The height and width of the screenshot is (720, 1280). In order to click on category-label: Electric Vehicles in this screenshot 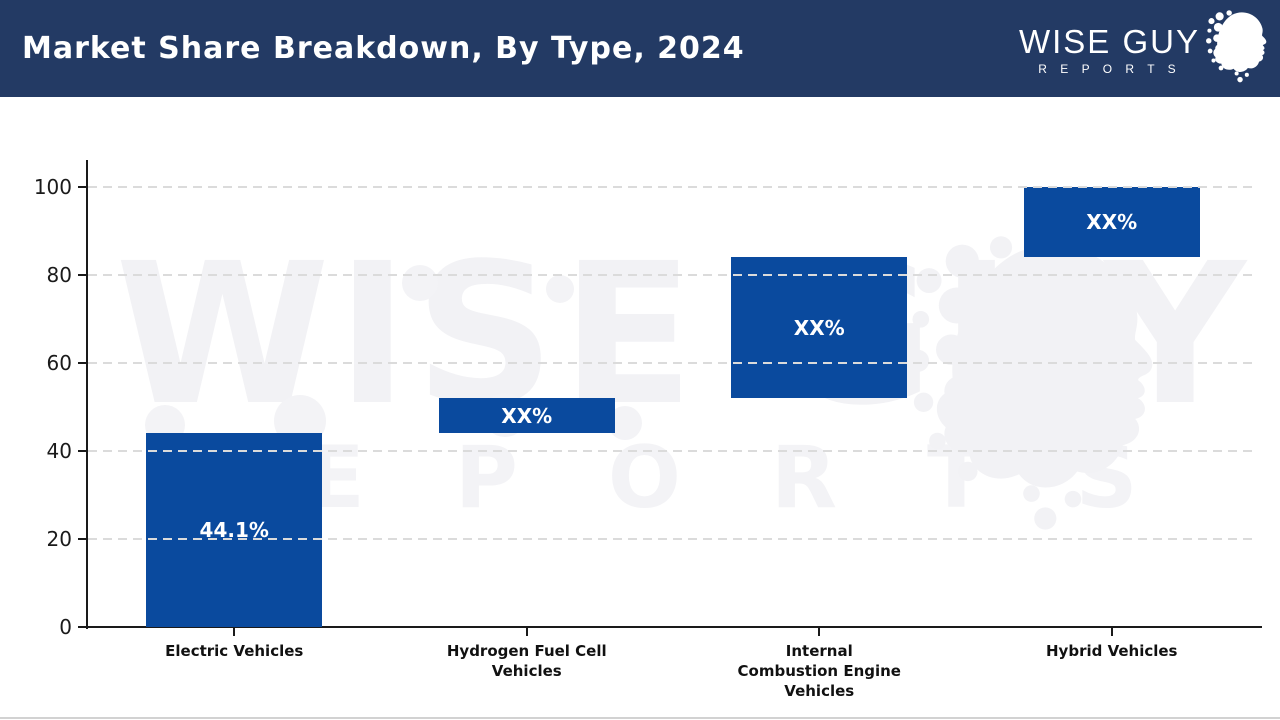, I will do `click(234, 651)`.